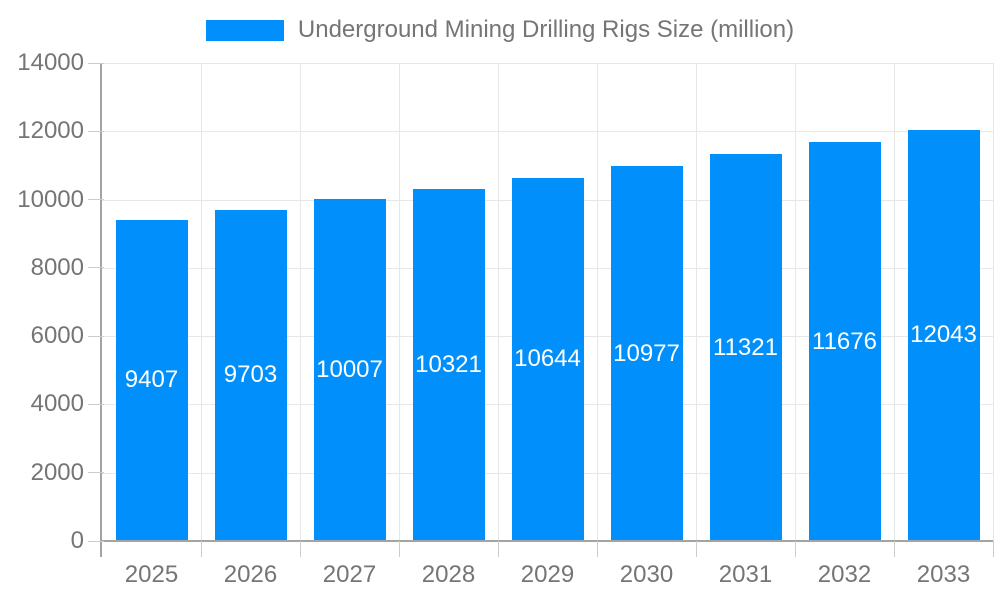 Image resolution: width=1000 pixels, height=600 pixels. I want to click on bar: 12043, so click(943, 335).